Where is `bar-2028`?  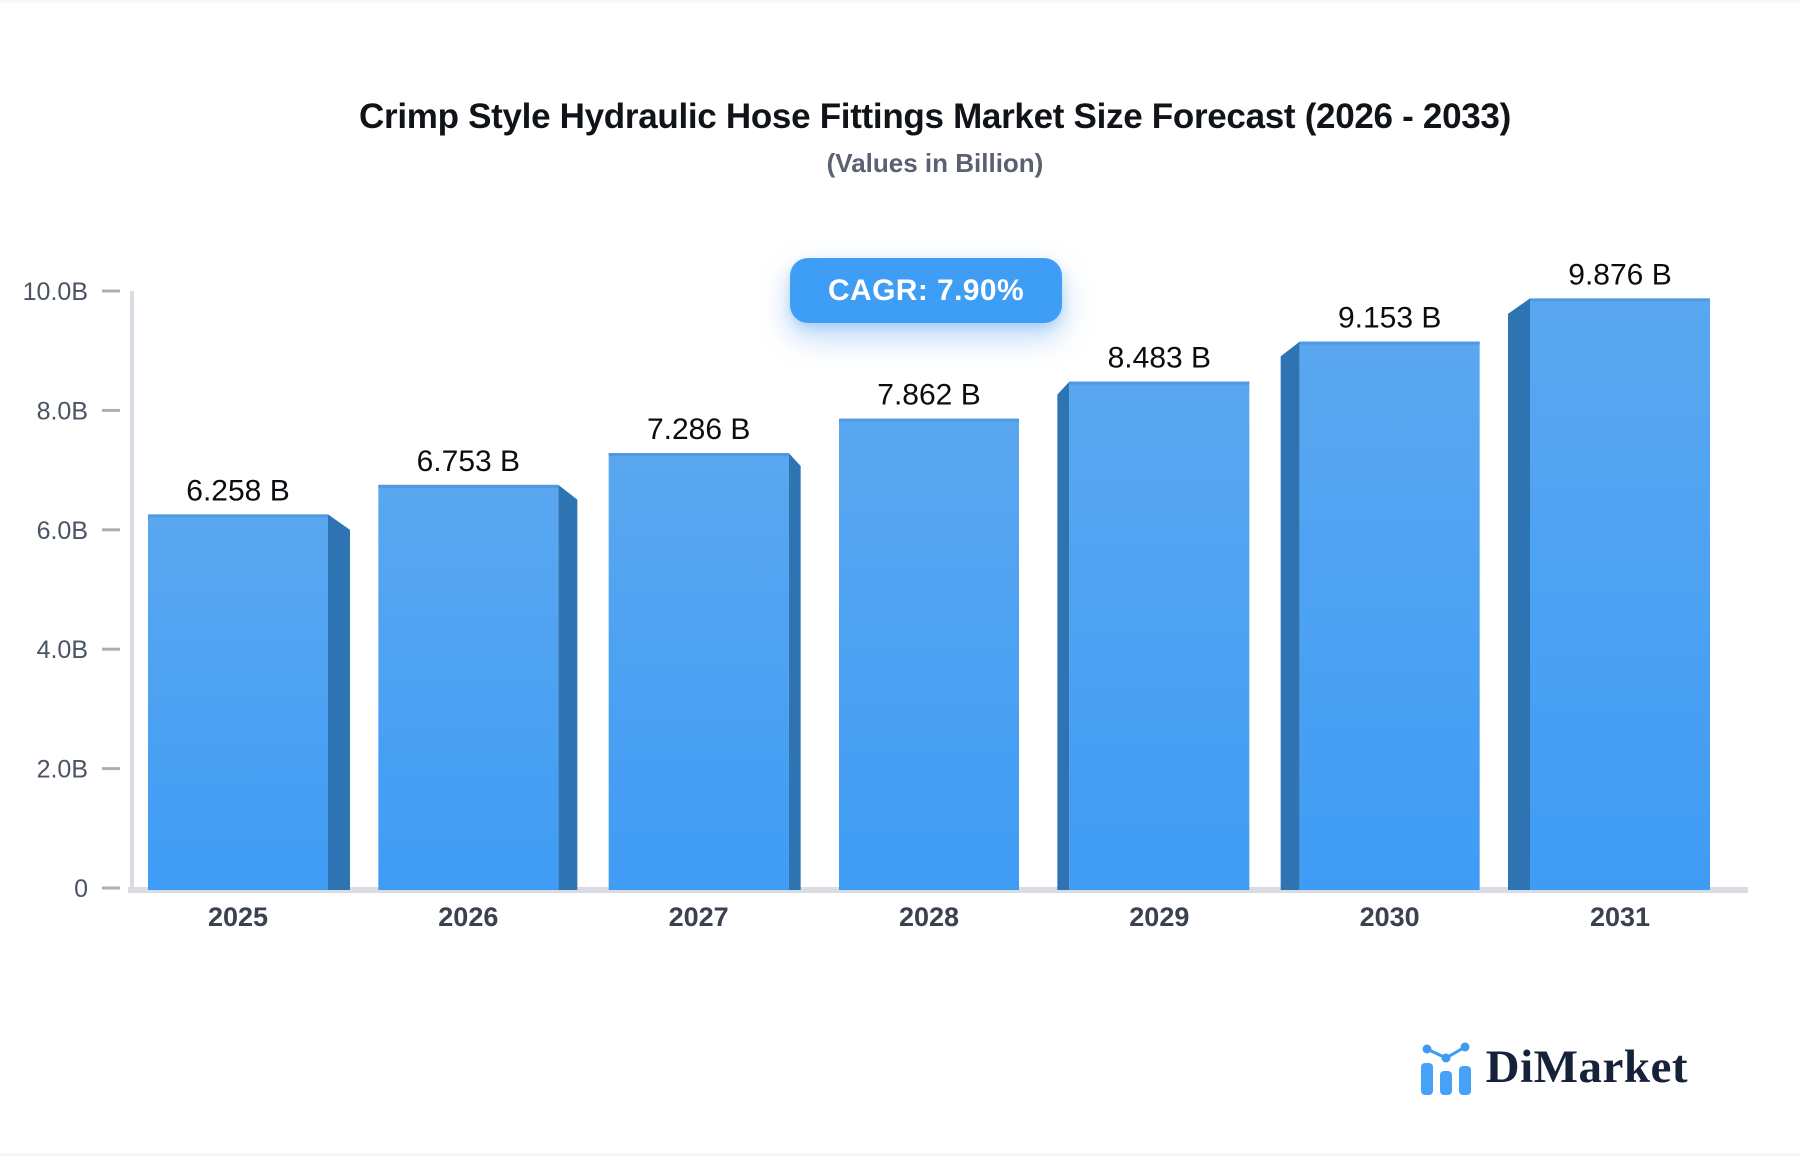
bar-2028 is located at coordinates (928, 654).